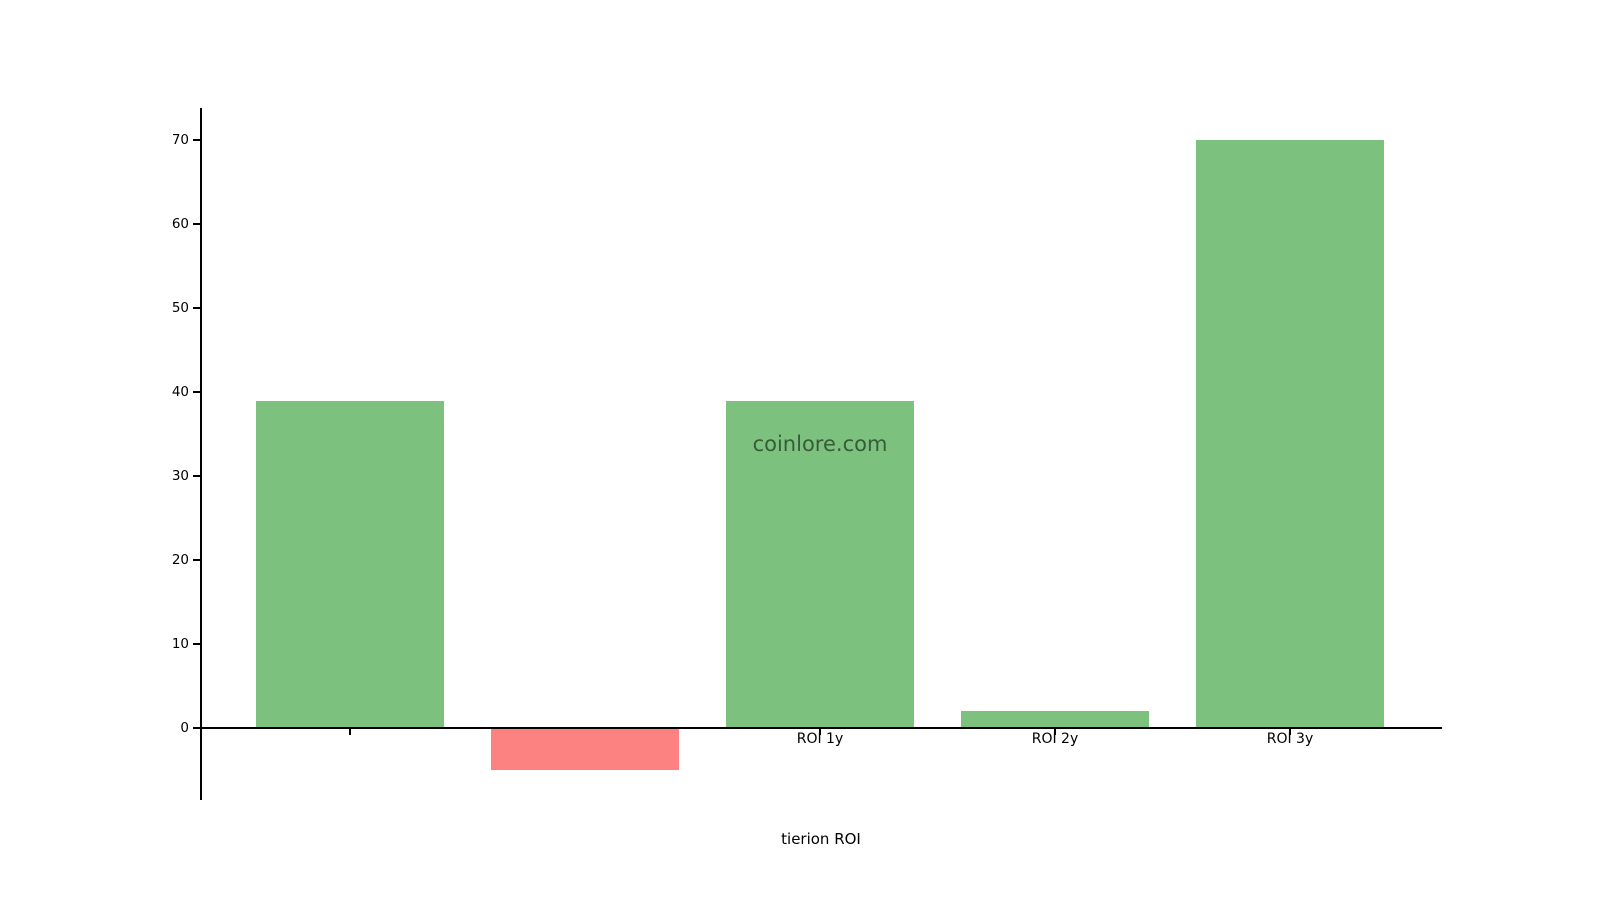 Image resolution: width=1600 pixels, height=900 pixels. Describe the element at coordinates (180, 476) in the screenshot. I see `y-tick-label: 30` at that location.